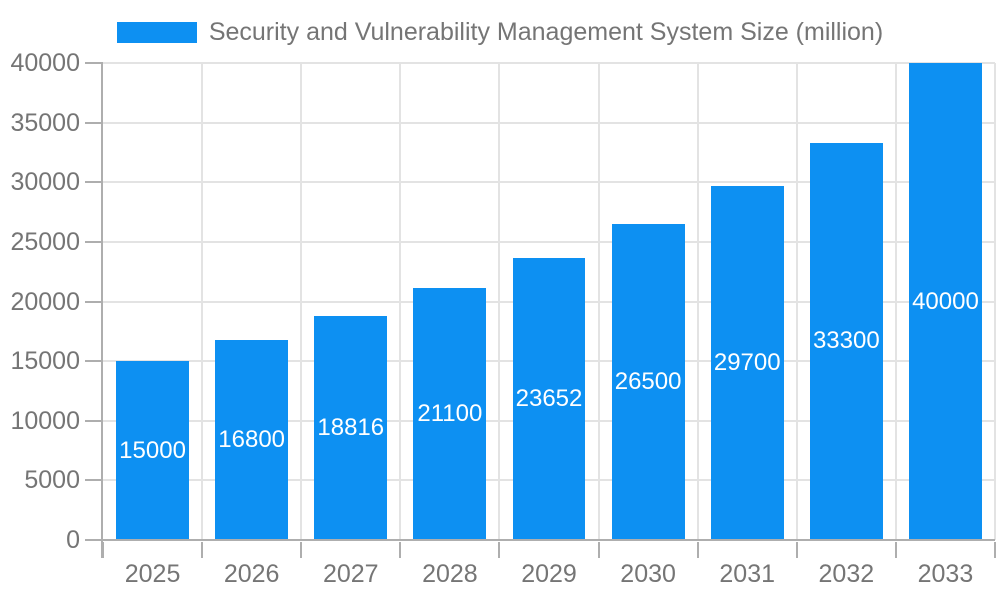  I want to click on x-axis-label: 2029, so click(549, 574).